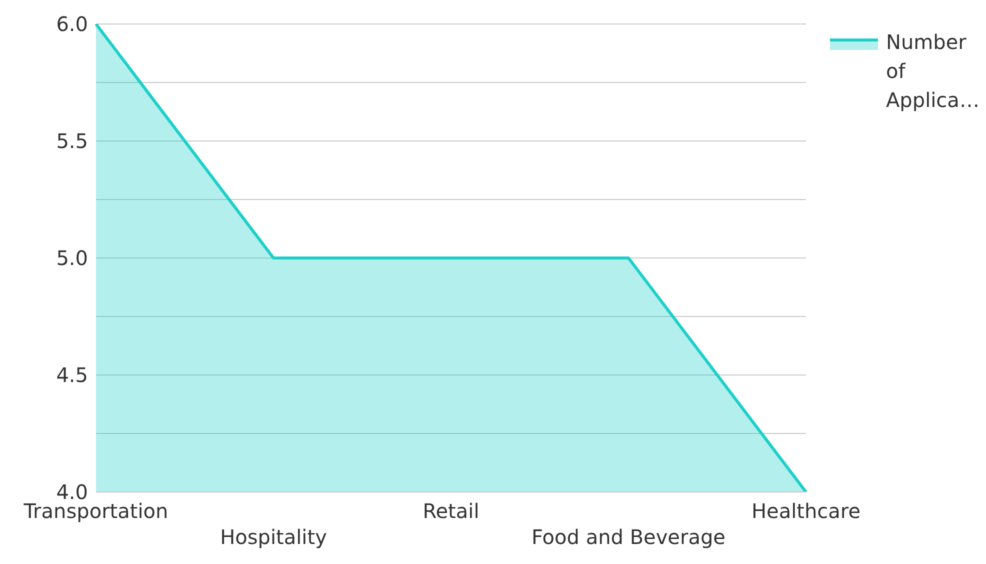  I want to click on y-tick-label: 6.0, so click(72, 24).